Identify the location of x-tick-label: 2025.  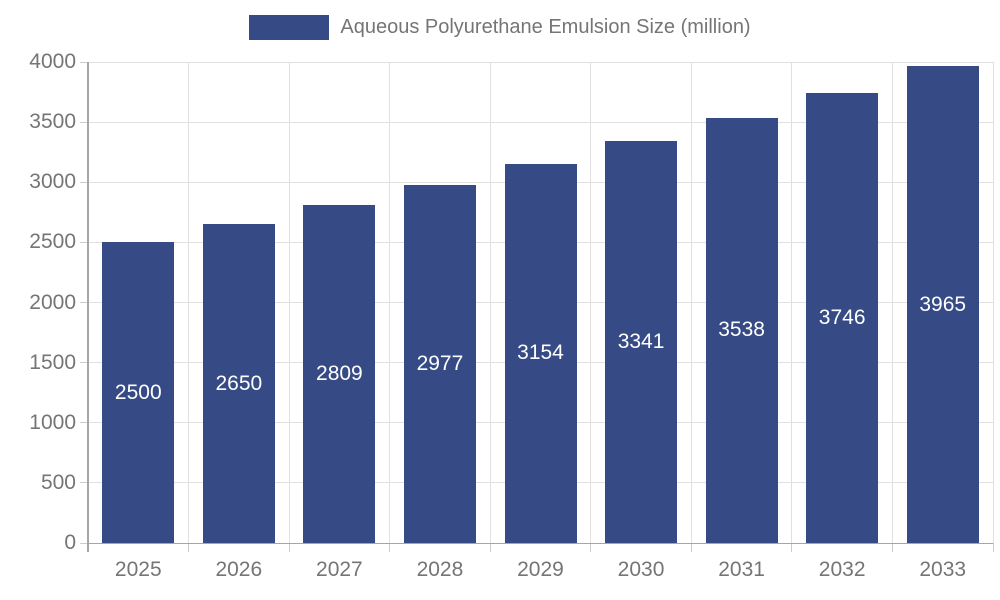
(138, 569).